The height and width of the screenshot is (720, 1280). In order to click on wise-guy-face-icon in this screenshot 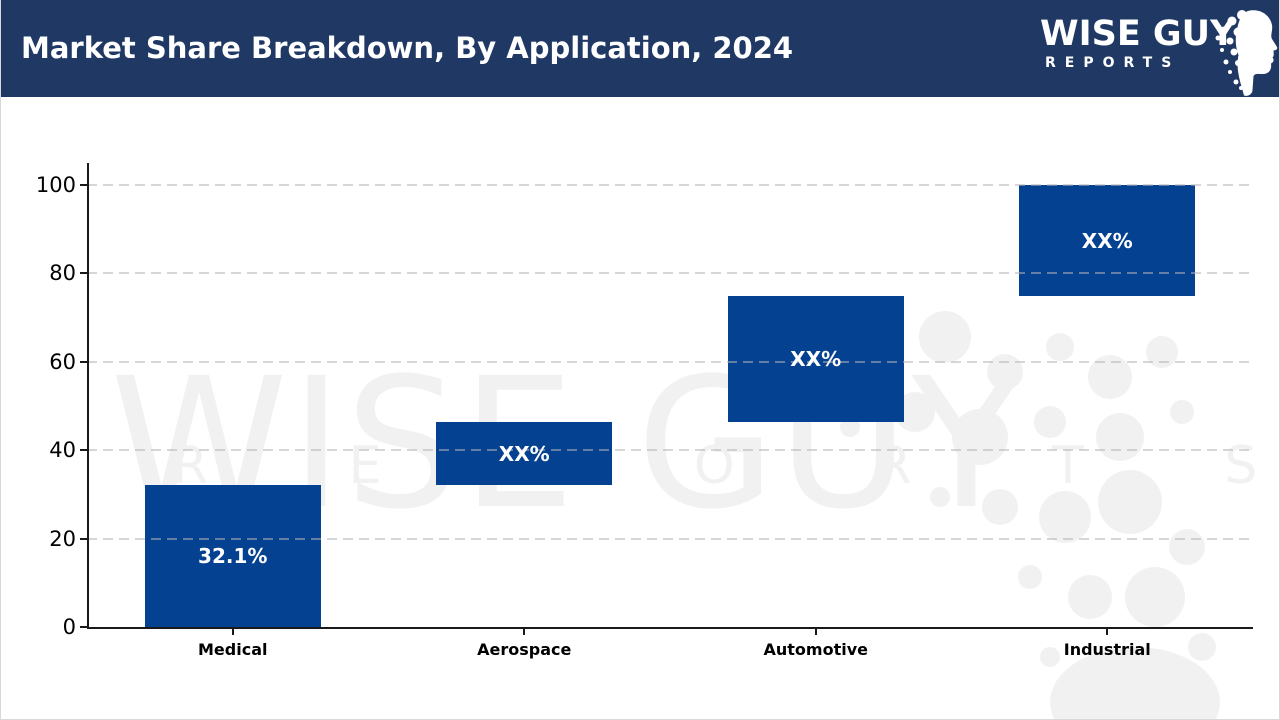, I will do `click(1246, 53)`.